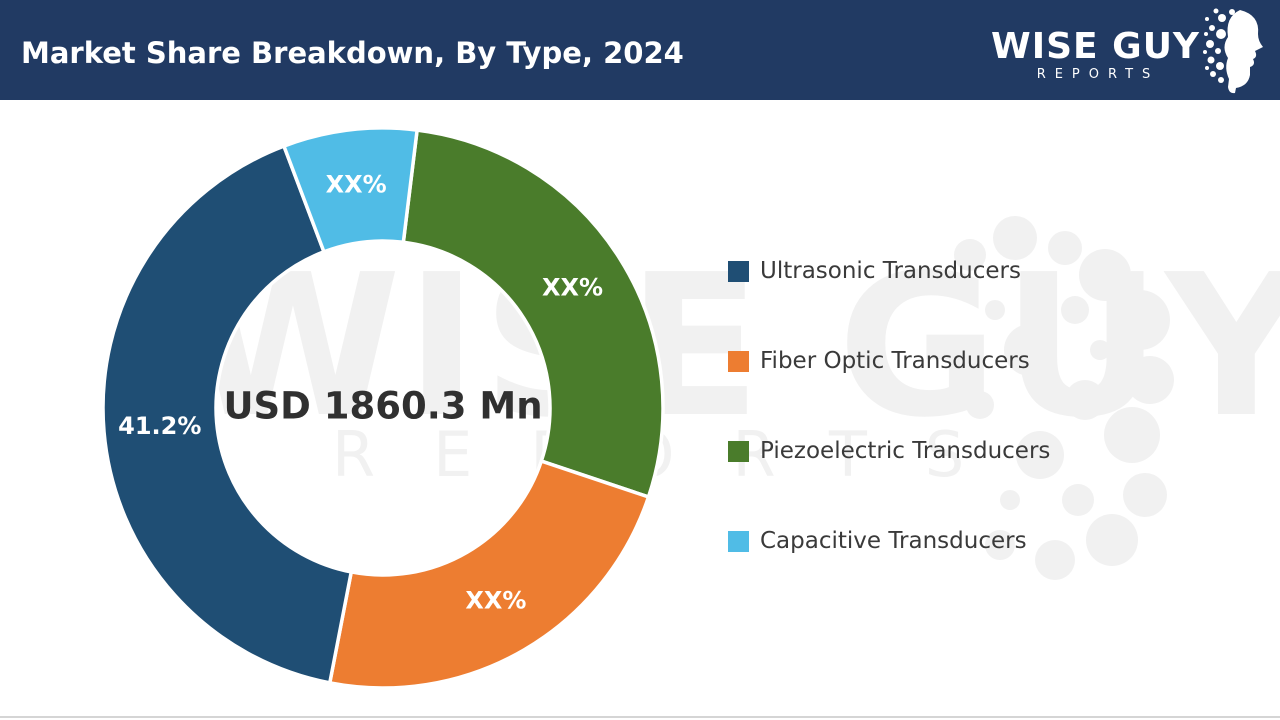 The height and width of the screenshot is (720, 1280). I want to click on legend-label: Ultrasonic Transducers, so click(890, 271).